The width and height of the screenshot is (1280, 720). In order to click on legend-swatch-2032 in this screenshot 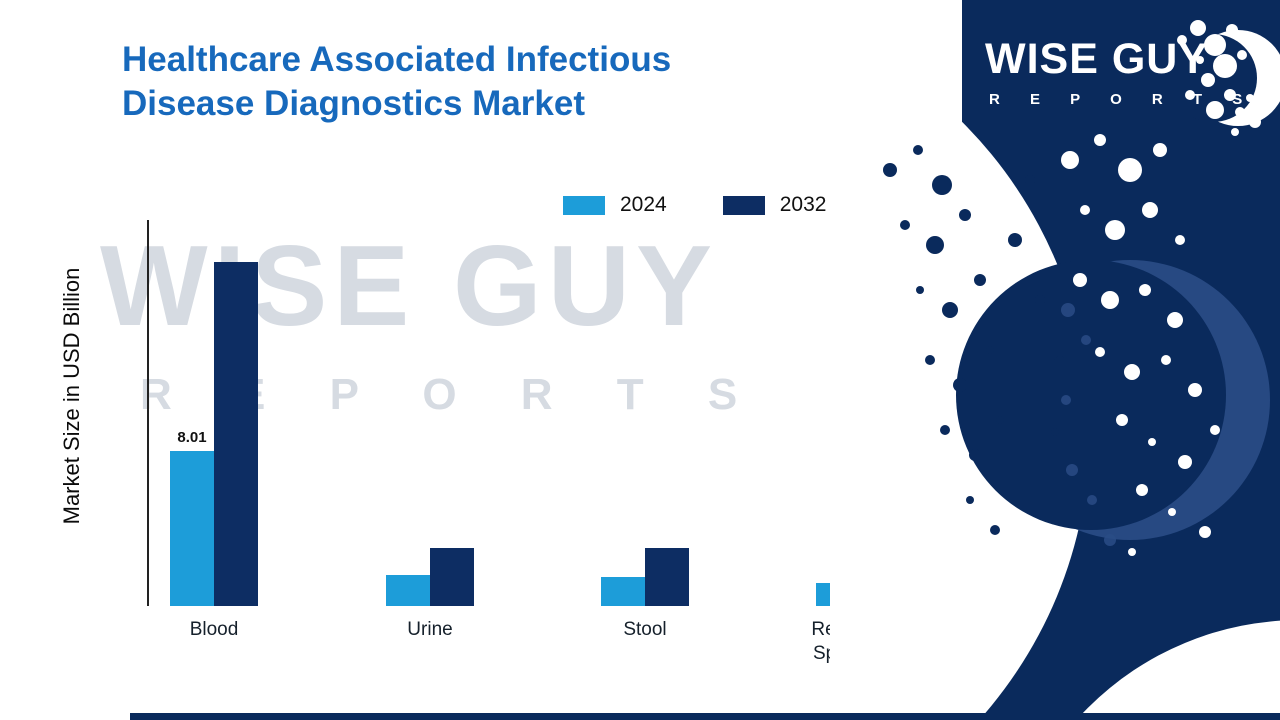, I will do `click(743, 205)`.